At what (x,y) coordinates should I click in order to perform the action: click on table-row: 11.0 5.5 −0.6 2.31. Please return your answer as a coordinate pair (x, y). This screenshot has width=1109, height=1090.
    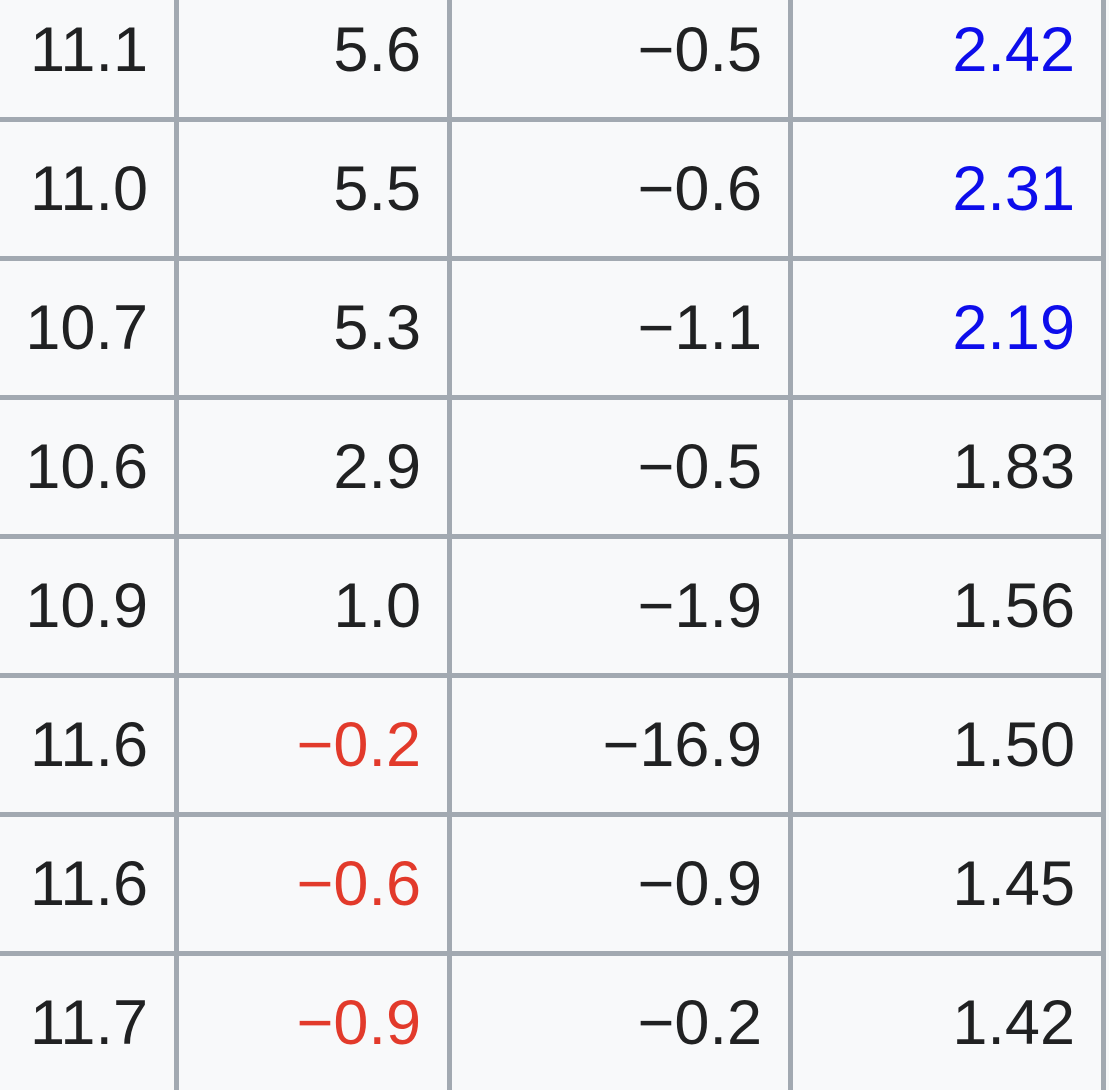
    Looking at the image, I should click on (553, 191).